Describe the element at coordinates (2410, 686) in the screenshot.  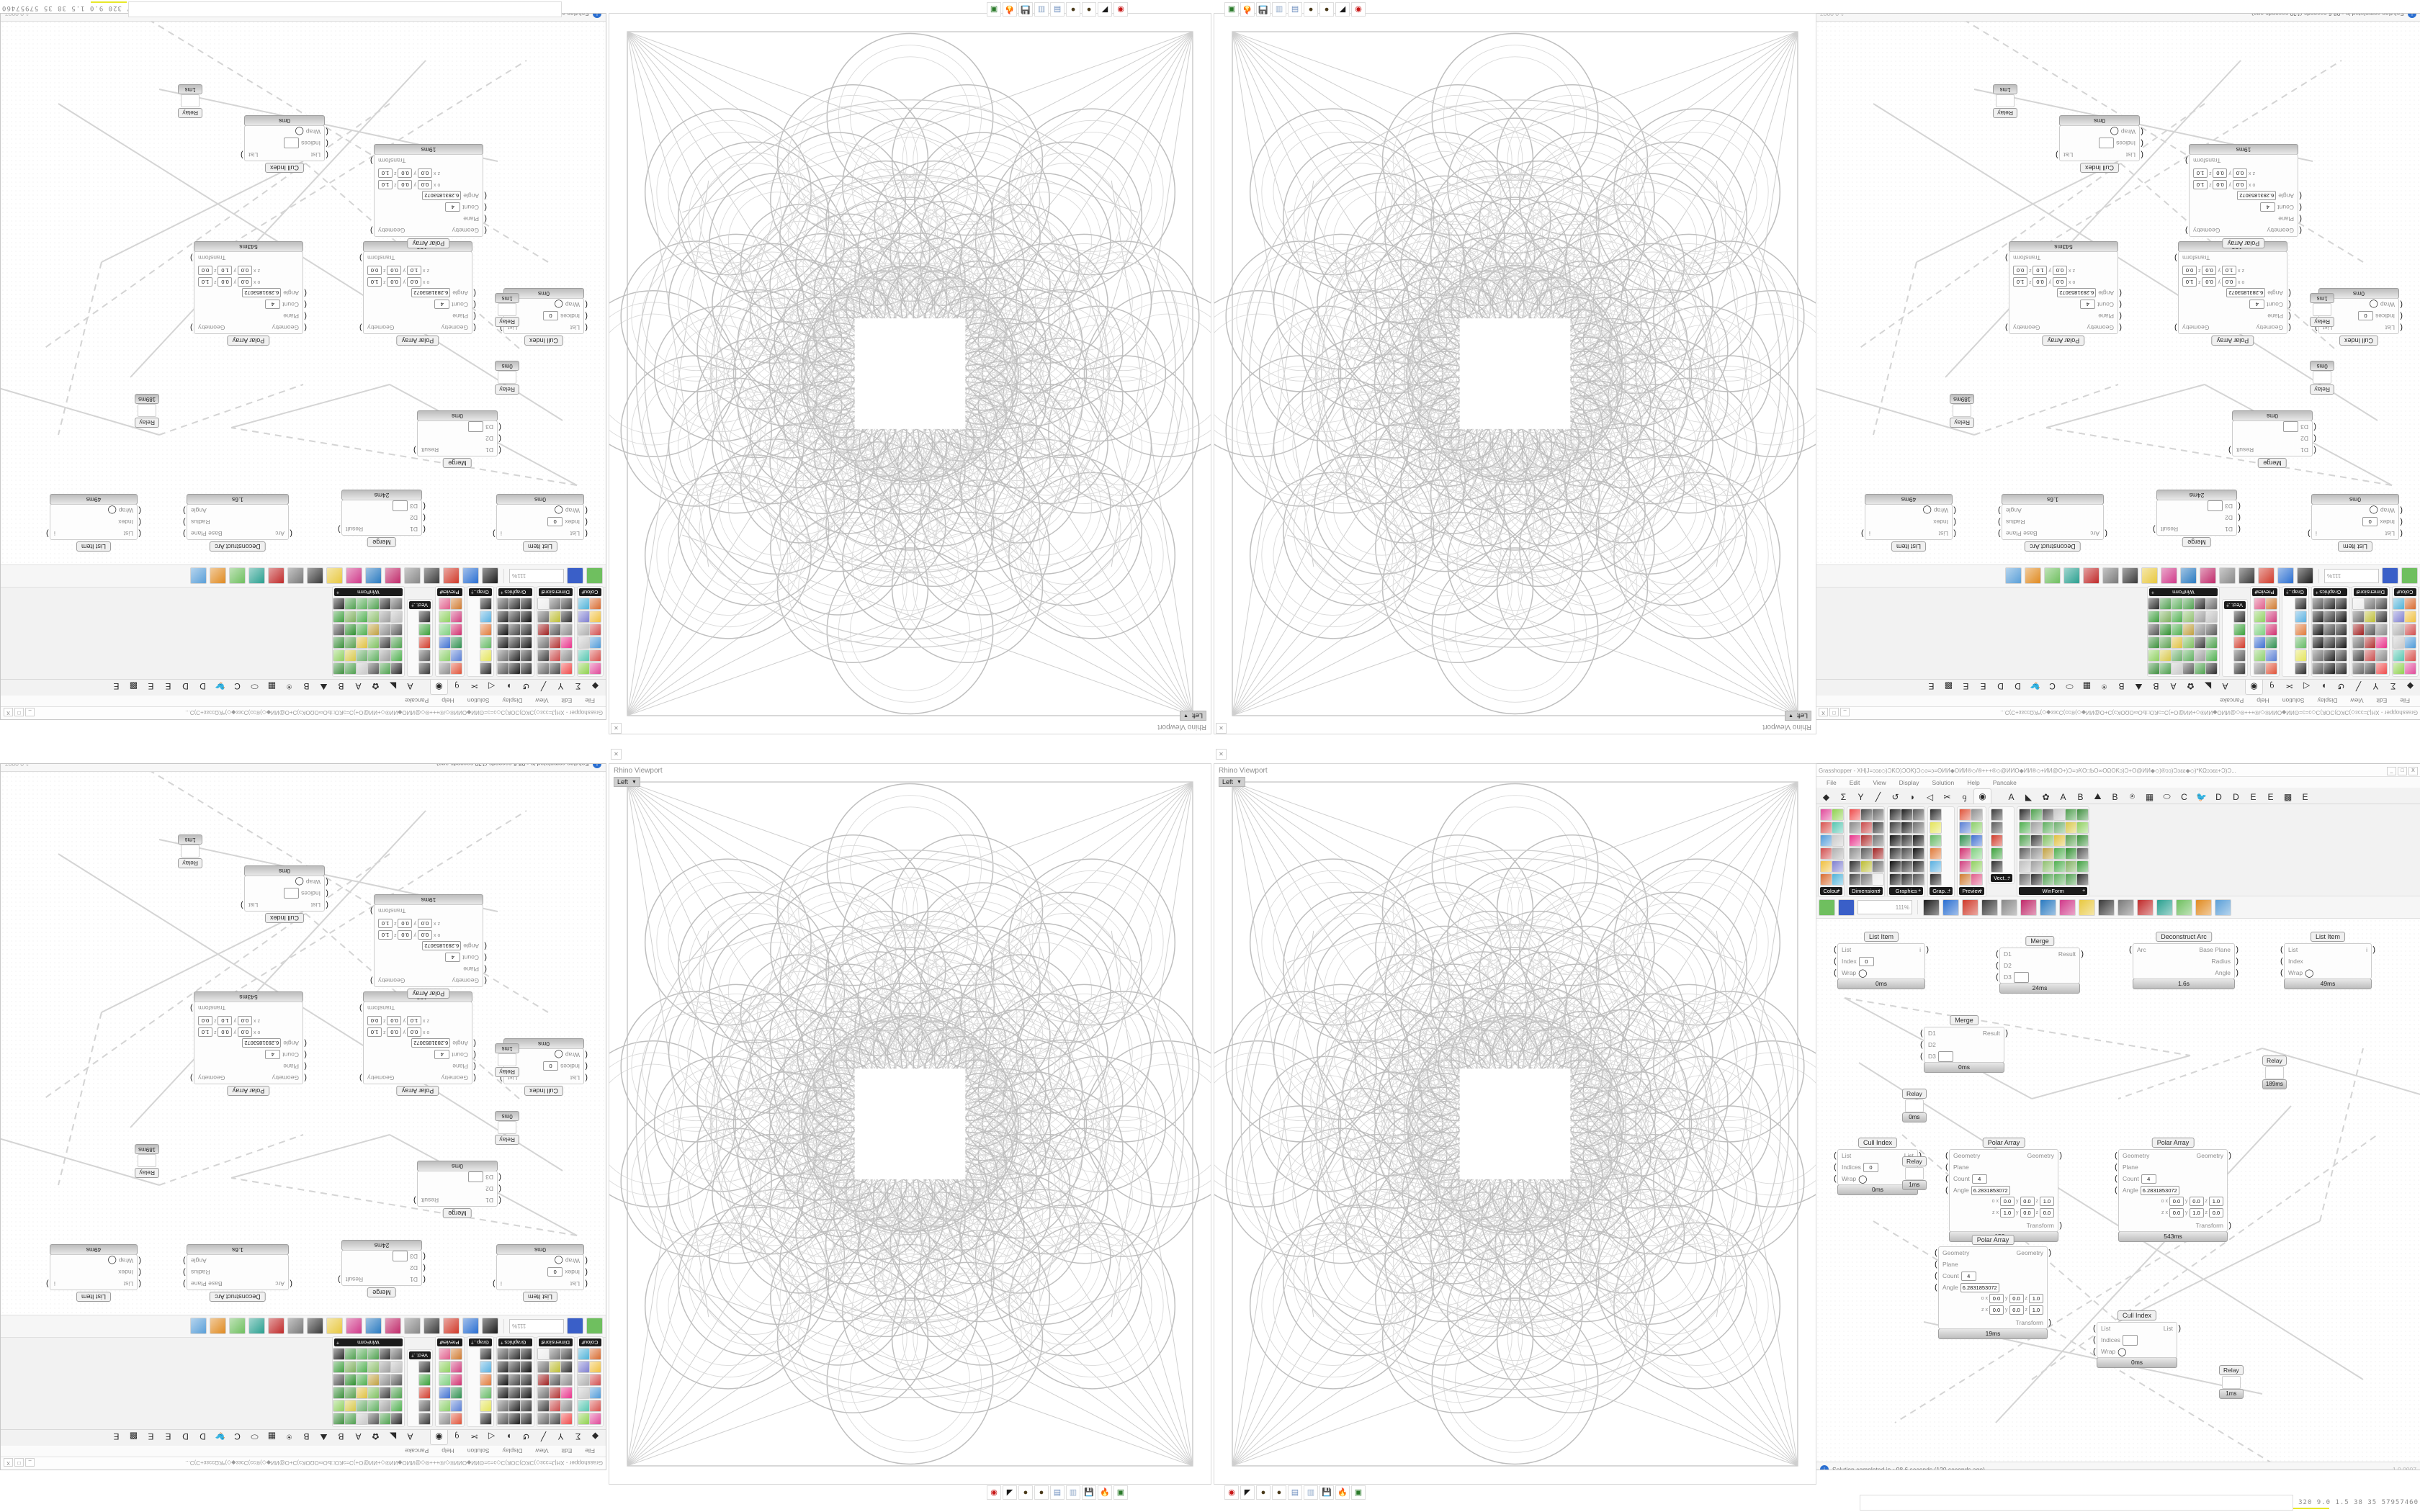
I see `tab-left-0: ◆` at that location.